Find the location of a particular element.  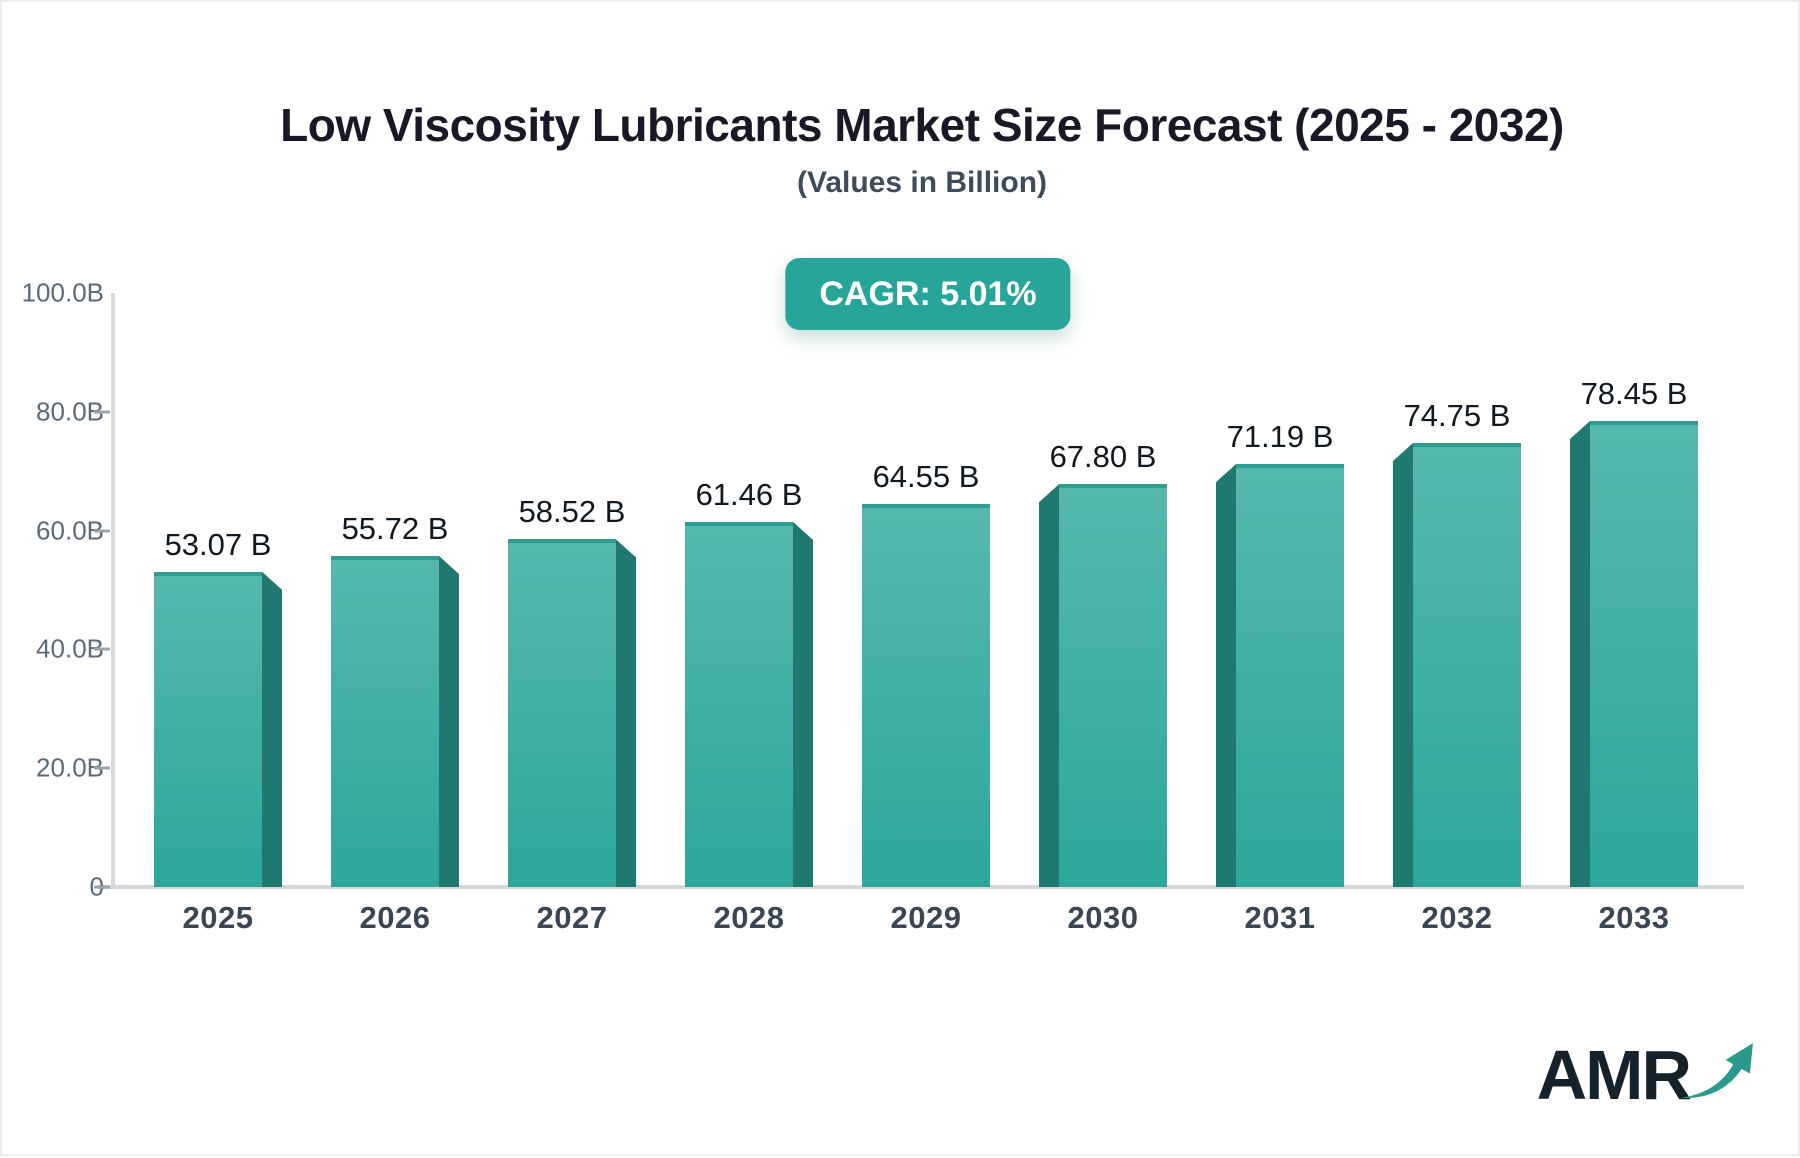

bar-value-label-2031: 71.19 B is located at coordinates (1280, 437).